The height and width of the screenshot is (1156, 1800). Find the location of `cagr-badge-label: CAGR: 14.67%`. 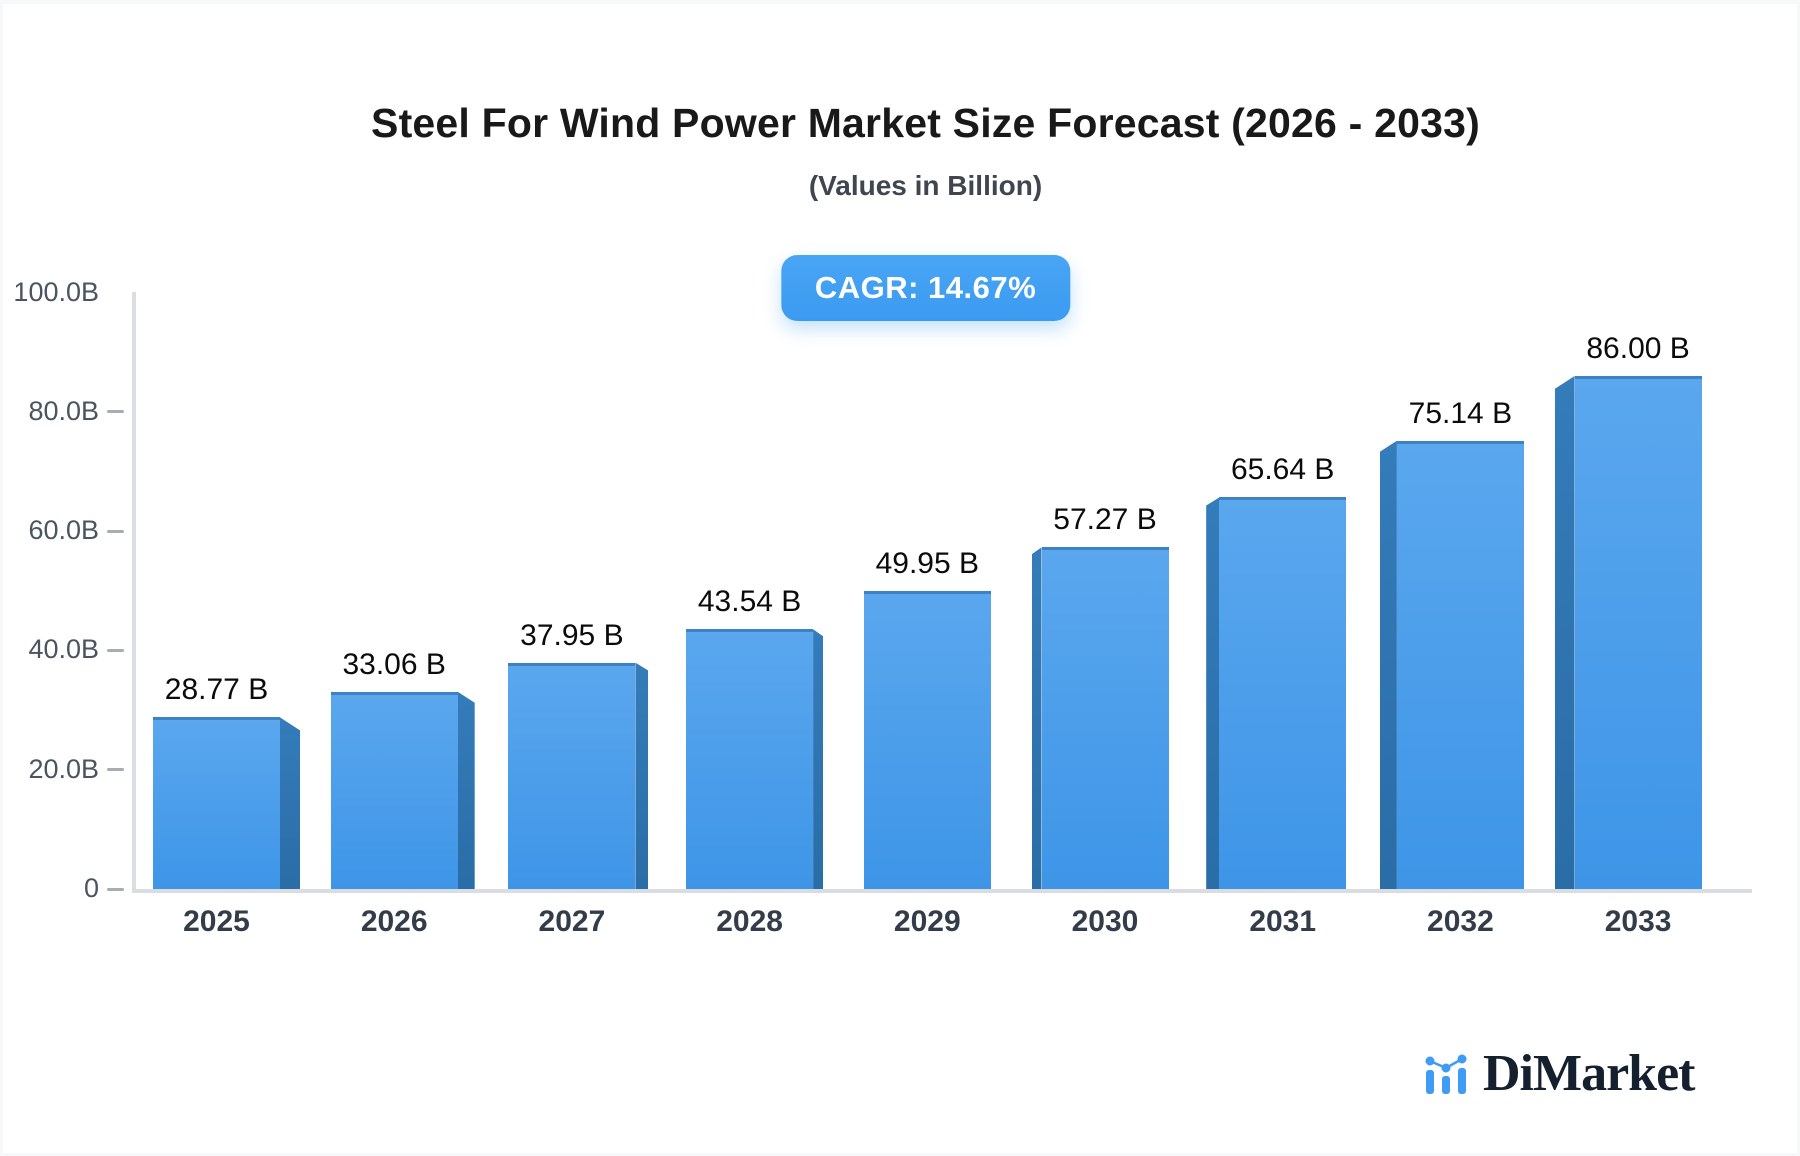

cagr-badge-label: CAGR: 14.67% is located at coordinates (925, 287).